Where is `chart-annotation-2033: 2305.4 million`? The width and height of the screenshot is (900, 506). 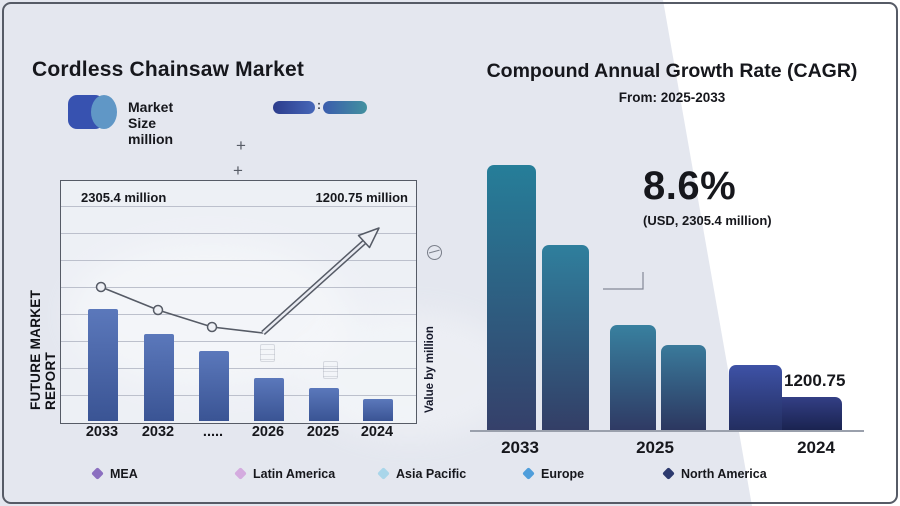 chart-annotation-2033: 2305.4 million is located at coordinates (124, 197).